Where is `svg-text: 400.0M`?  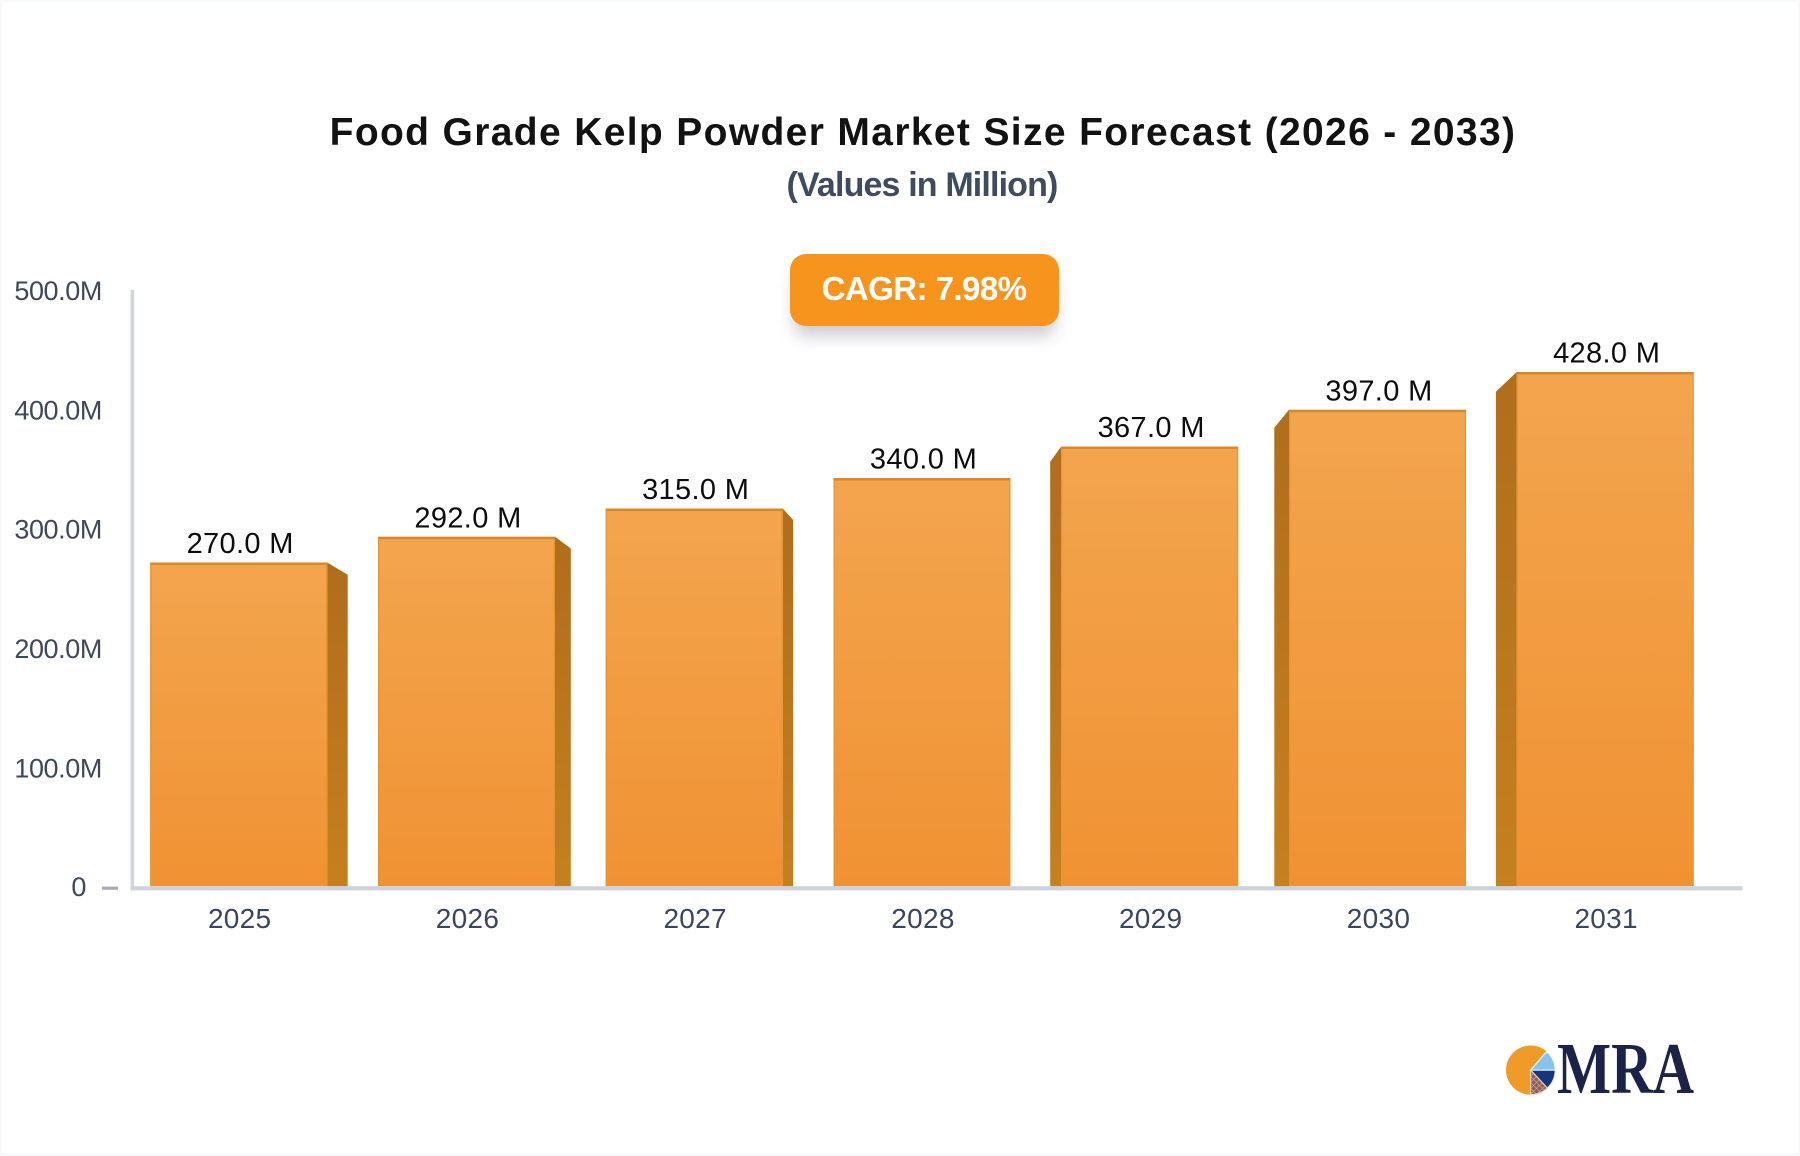
svg-text: 400.0M is located at coordinates (58, 411).